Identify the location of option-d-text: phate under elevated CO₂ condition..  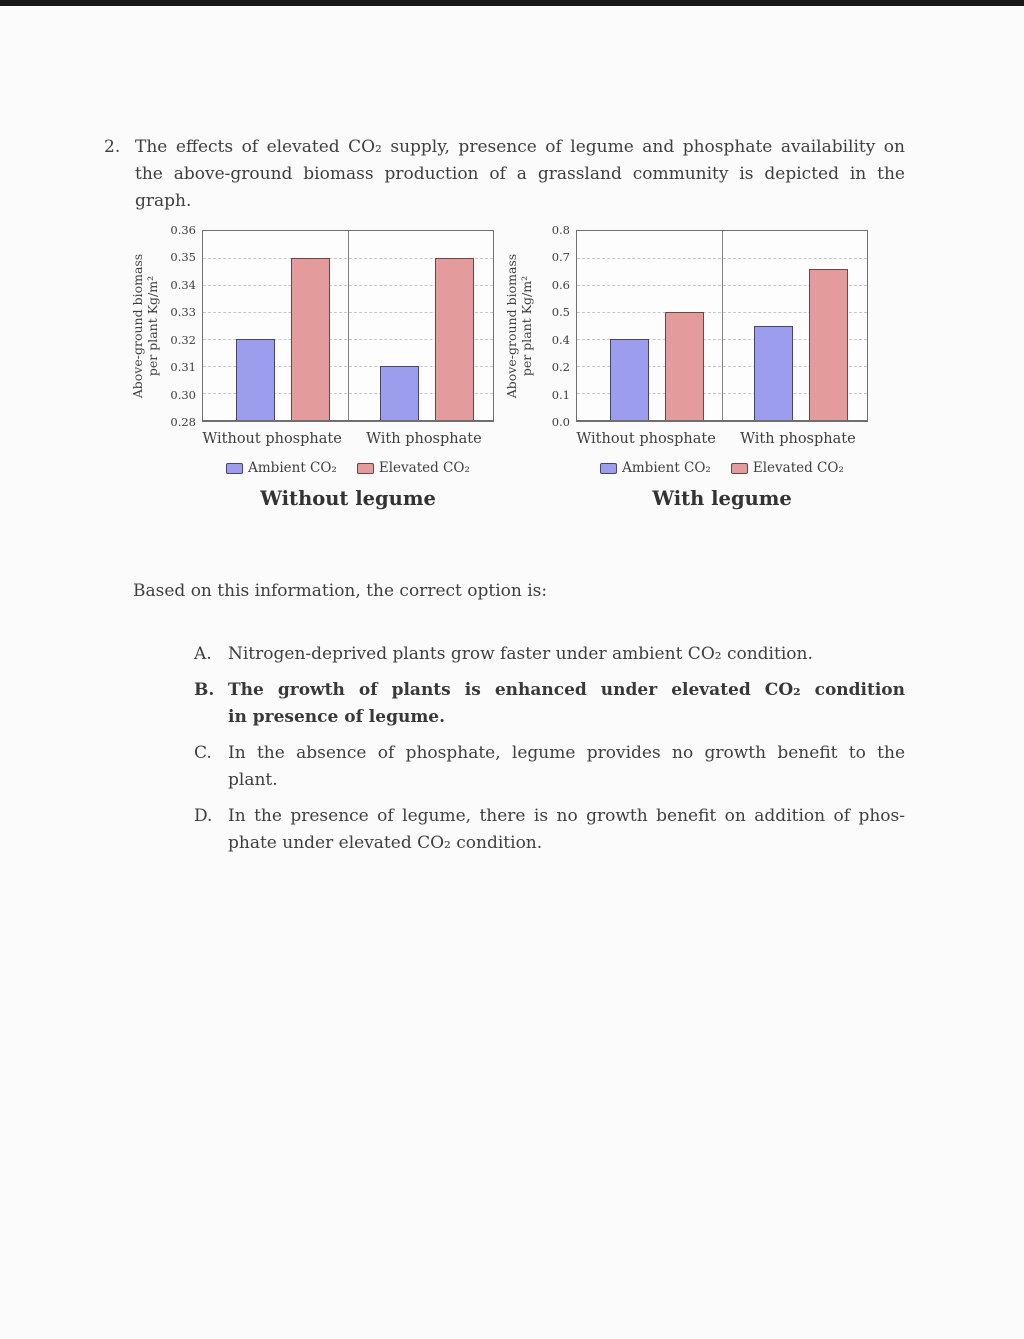
(385, 843).